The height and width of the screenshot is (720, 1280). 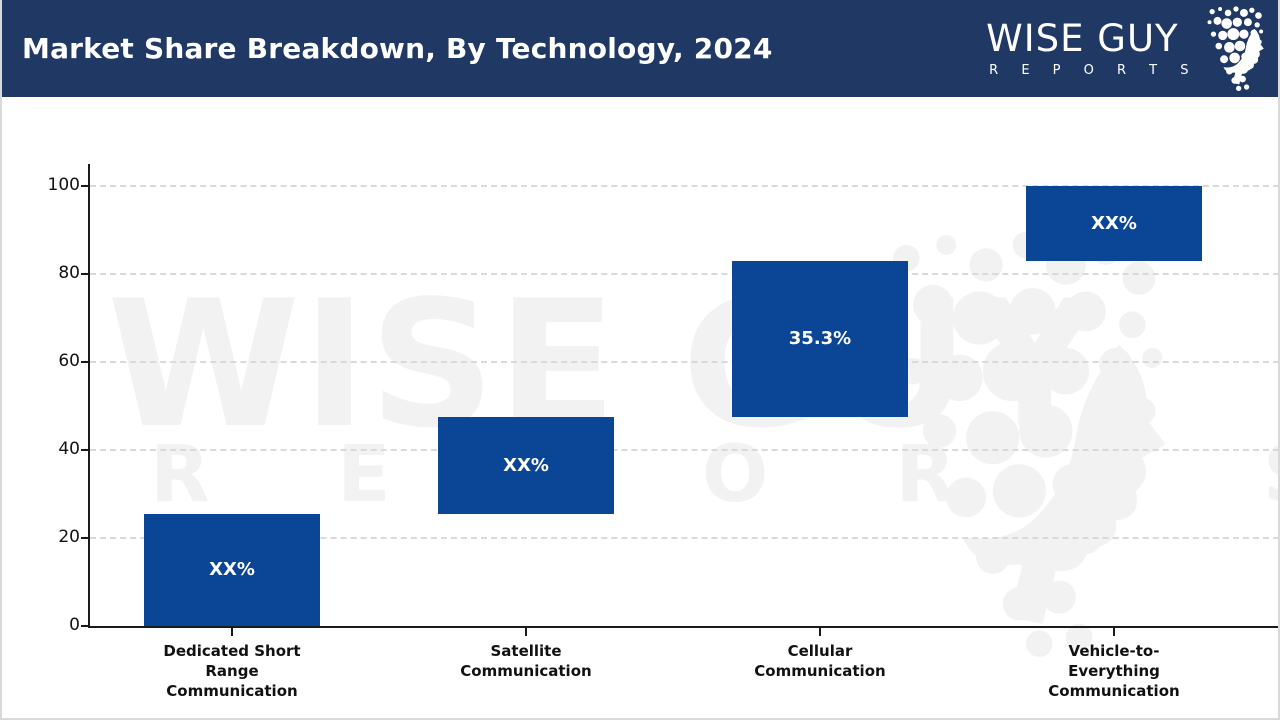 I want to click on y-tick-label: 0, so click(x=74, y=625).